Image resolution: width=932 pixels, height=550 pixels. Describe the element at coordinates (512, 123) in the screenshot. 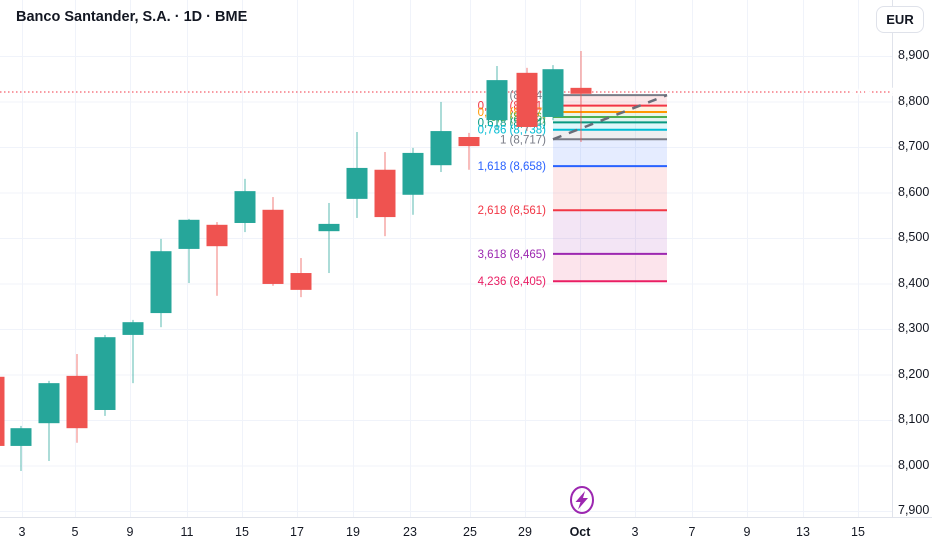

I see `fib-level-label: 0,618 (8,754)` at that location.